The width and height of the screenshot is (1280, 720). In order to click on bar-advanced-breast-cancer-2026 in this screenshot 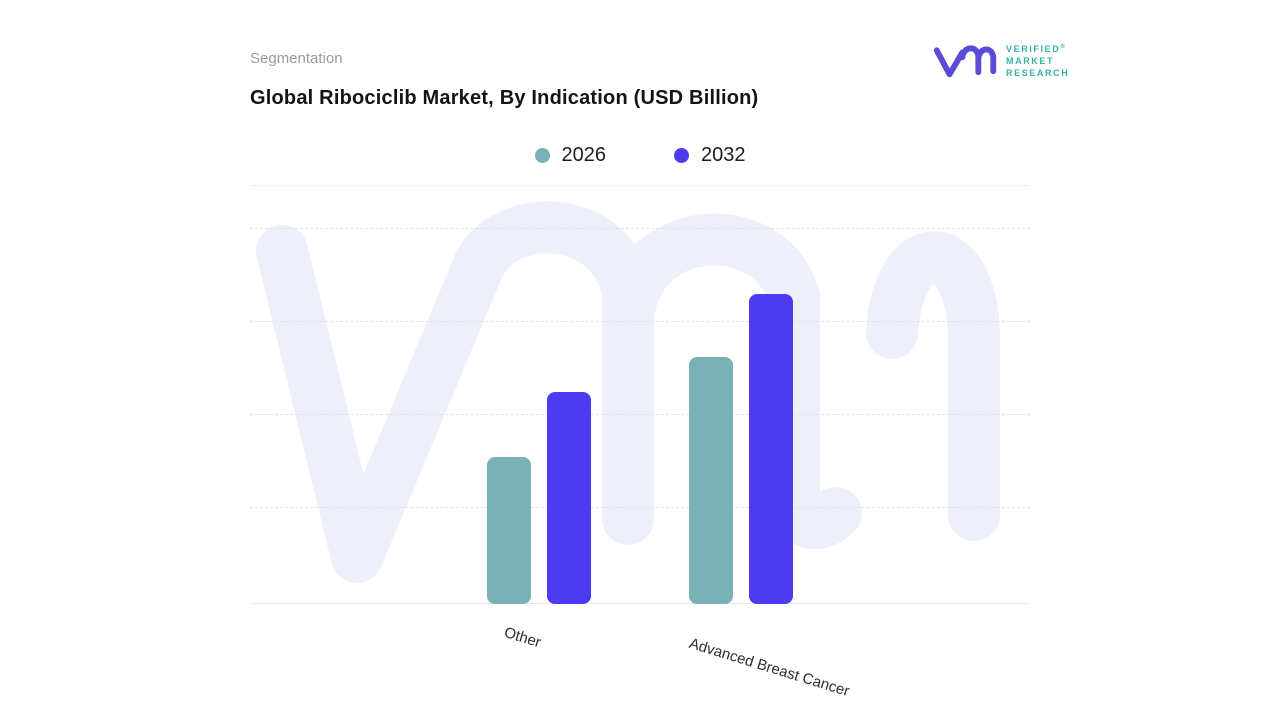, I will do `click(711, 480)`.